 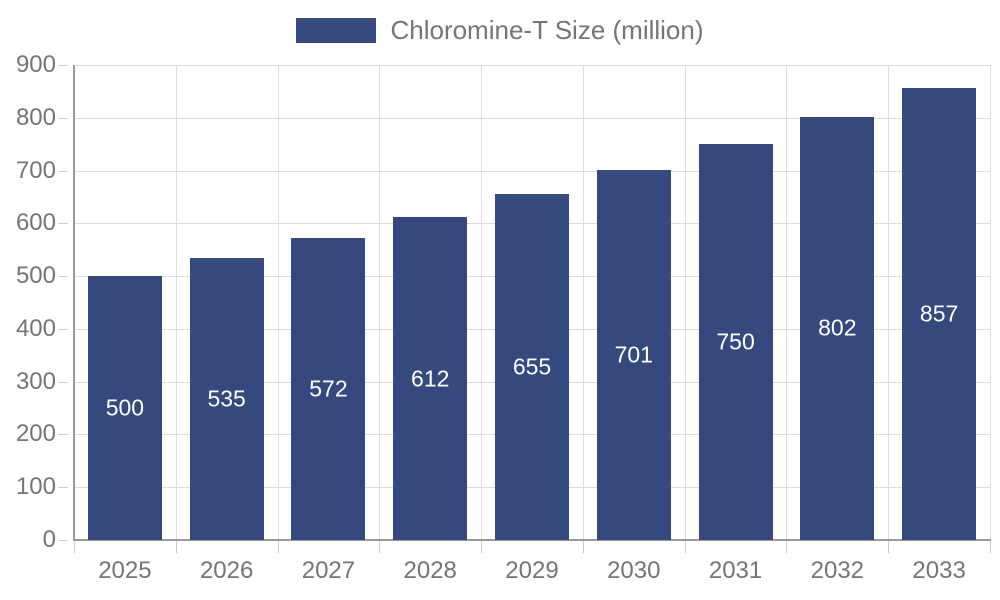 I want to click on bar-value-label: 750, so click(x=735, y=341).